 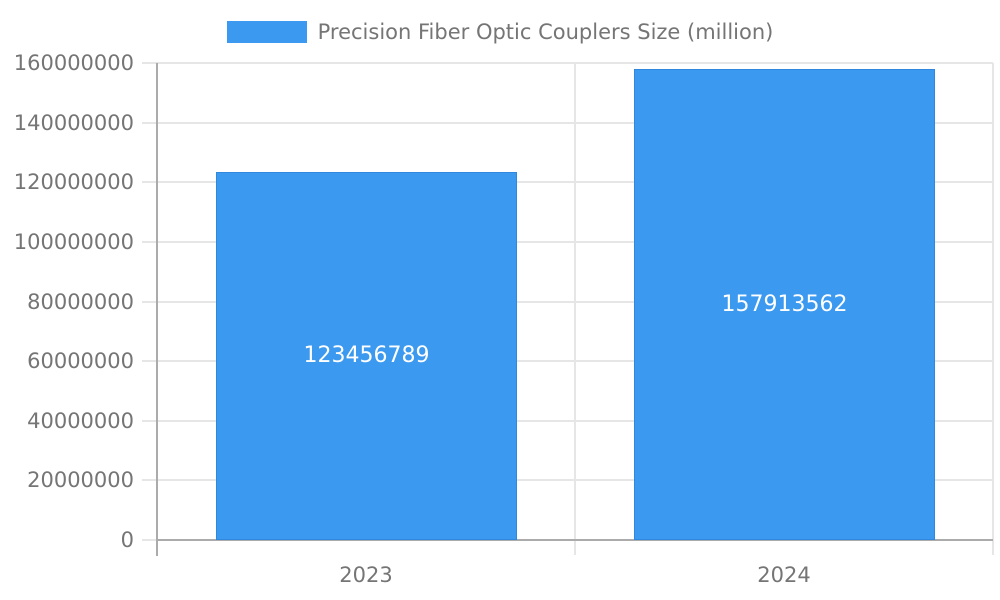 What do you see at coordinates (80, 420) in the screenshot?
I see `y-tick-label: 40000000` at bounding box center [80, 420].